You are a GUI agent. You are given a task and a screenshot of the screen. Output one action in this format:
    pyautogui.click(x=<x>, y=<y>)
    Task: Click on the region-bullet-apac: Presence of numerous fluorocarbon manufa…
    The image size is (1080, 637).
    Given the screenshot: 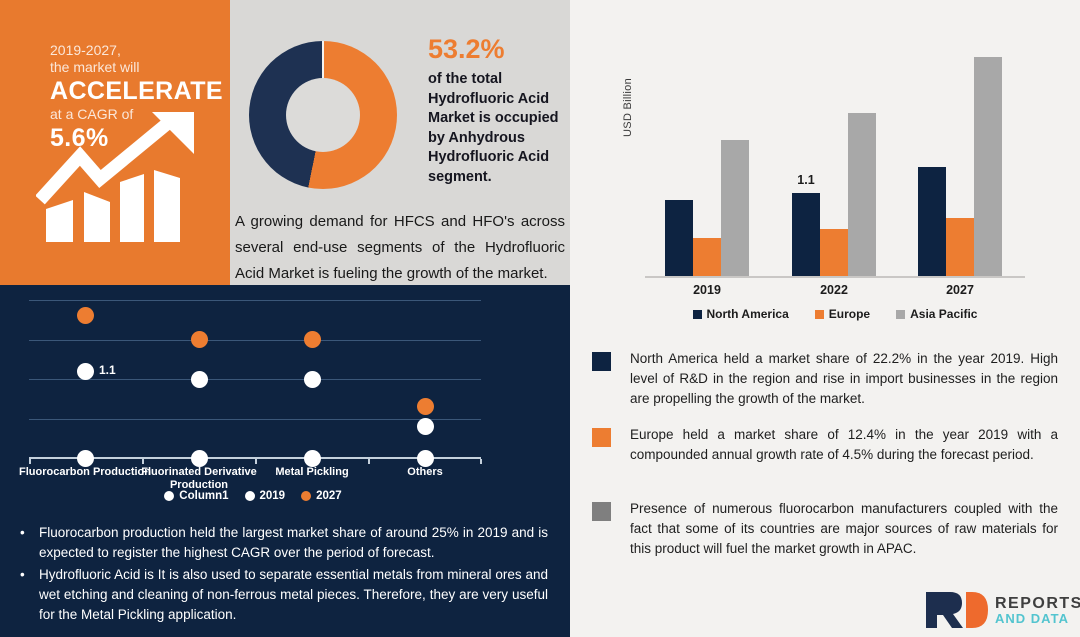 What is the action you would take?
    pyautogui.click(x=825, y=529)
    